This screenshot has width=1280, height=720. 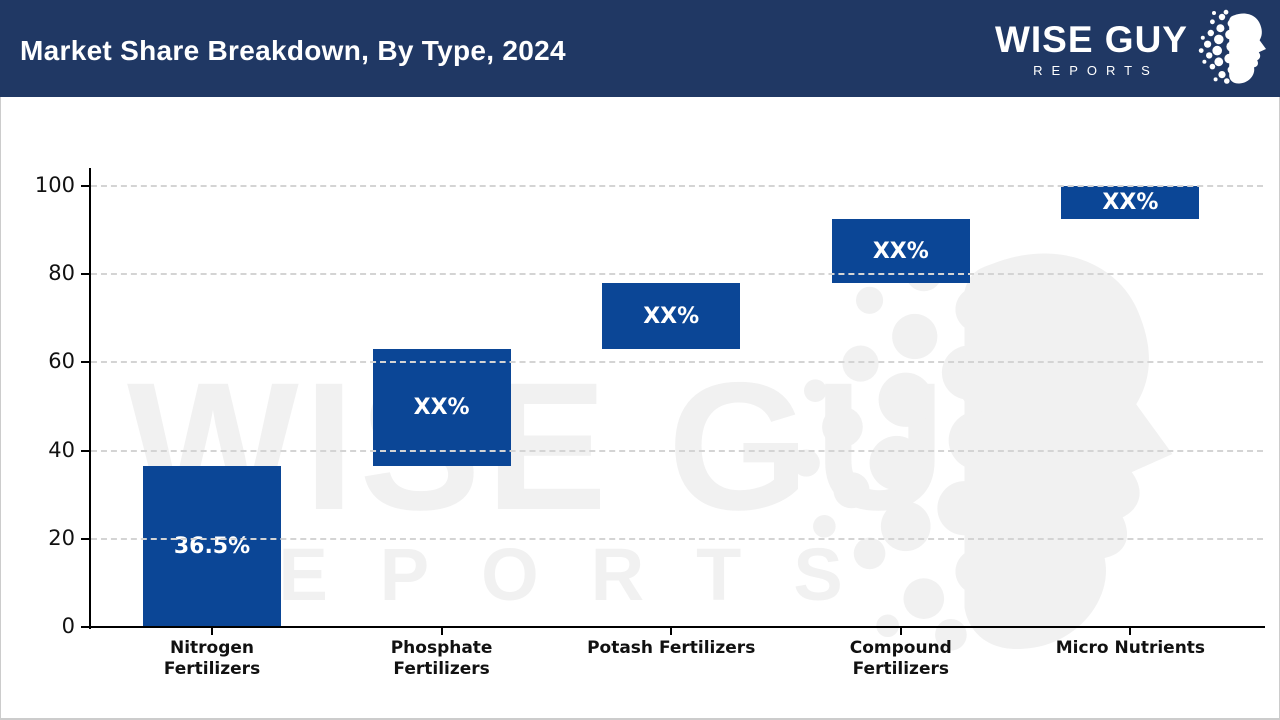 I want to click on watermark-text-line2: REPORTS, so click(x=534, y=574).